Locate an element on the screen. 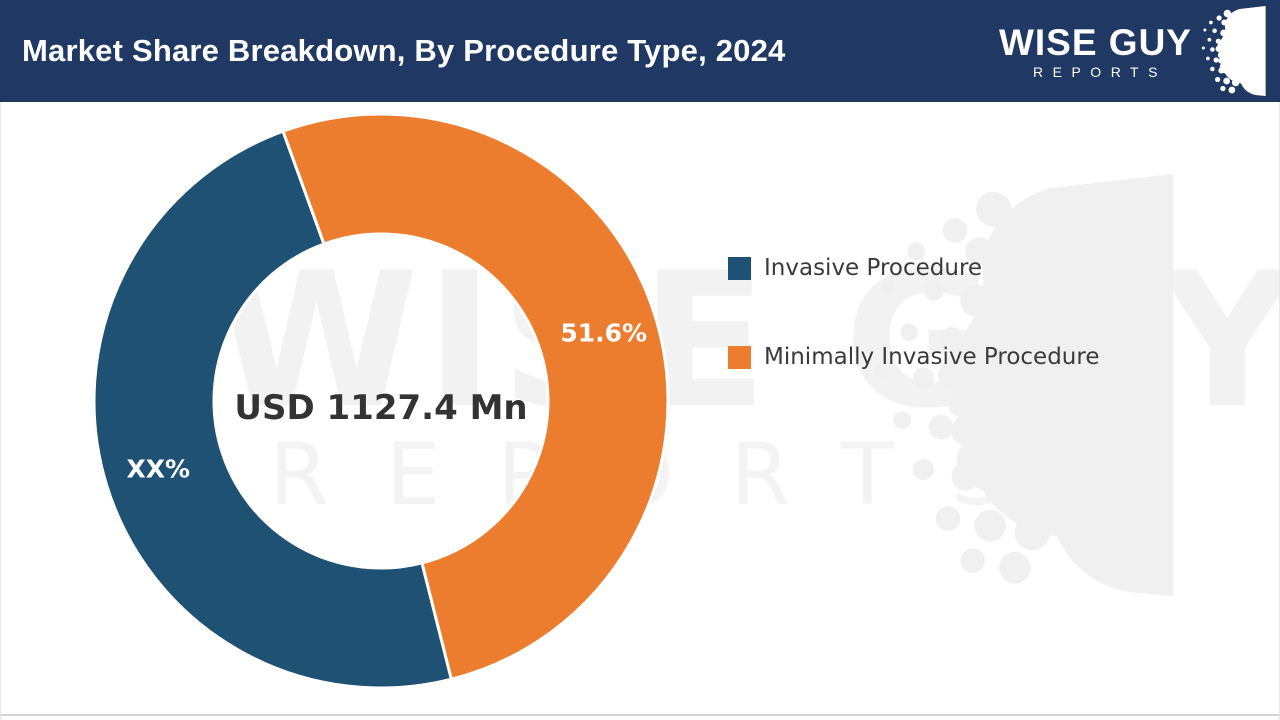 This screenshot has width=1280, height=720. bottom-border-line is located at coordinates (640, 715).